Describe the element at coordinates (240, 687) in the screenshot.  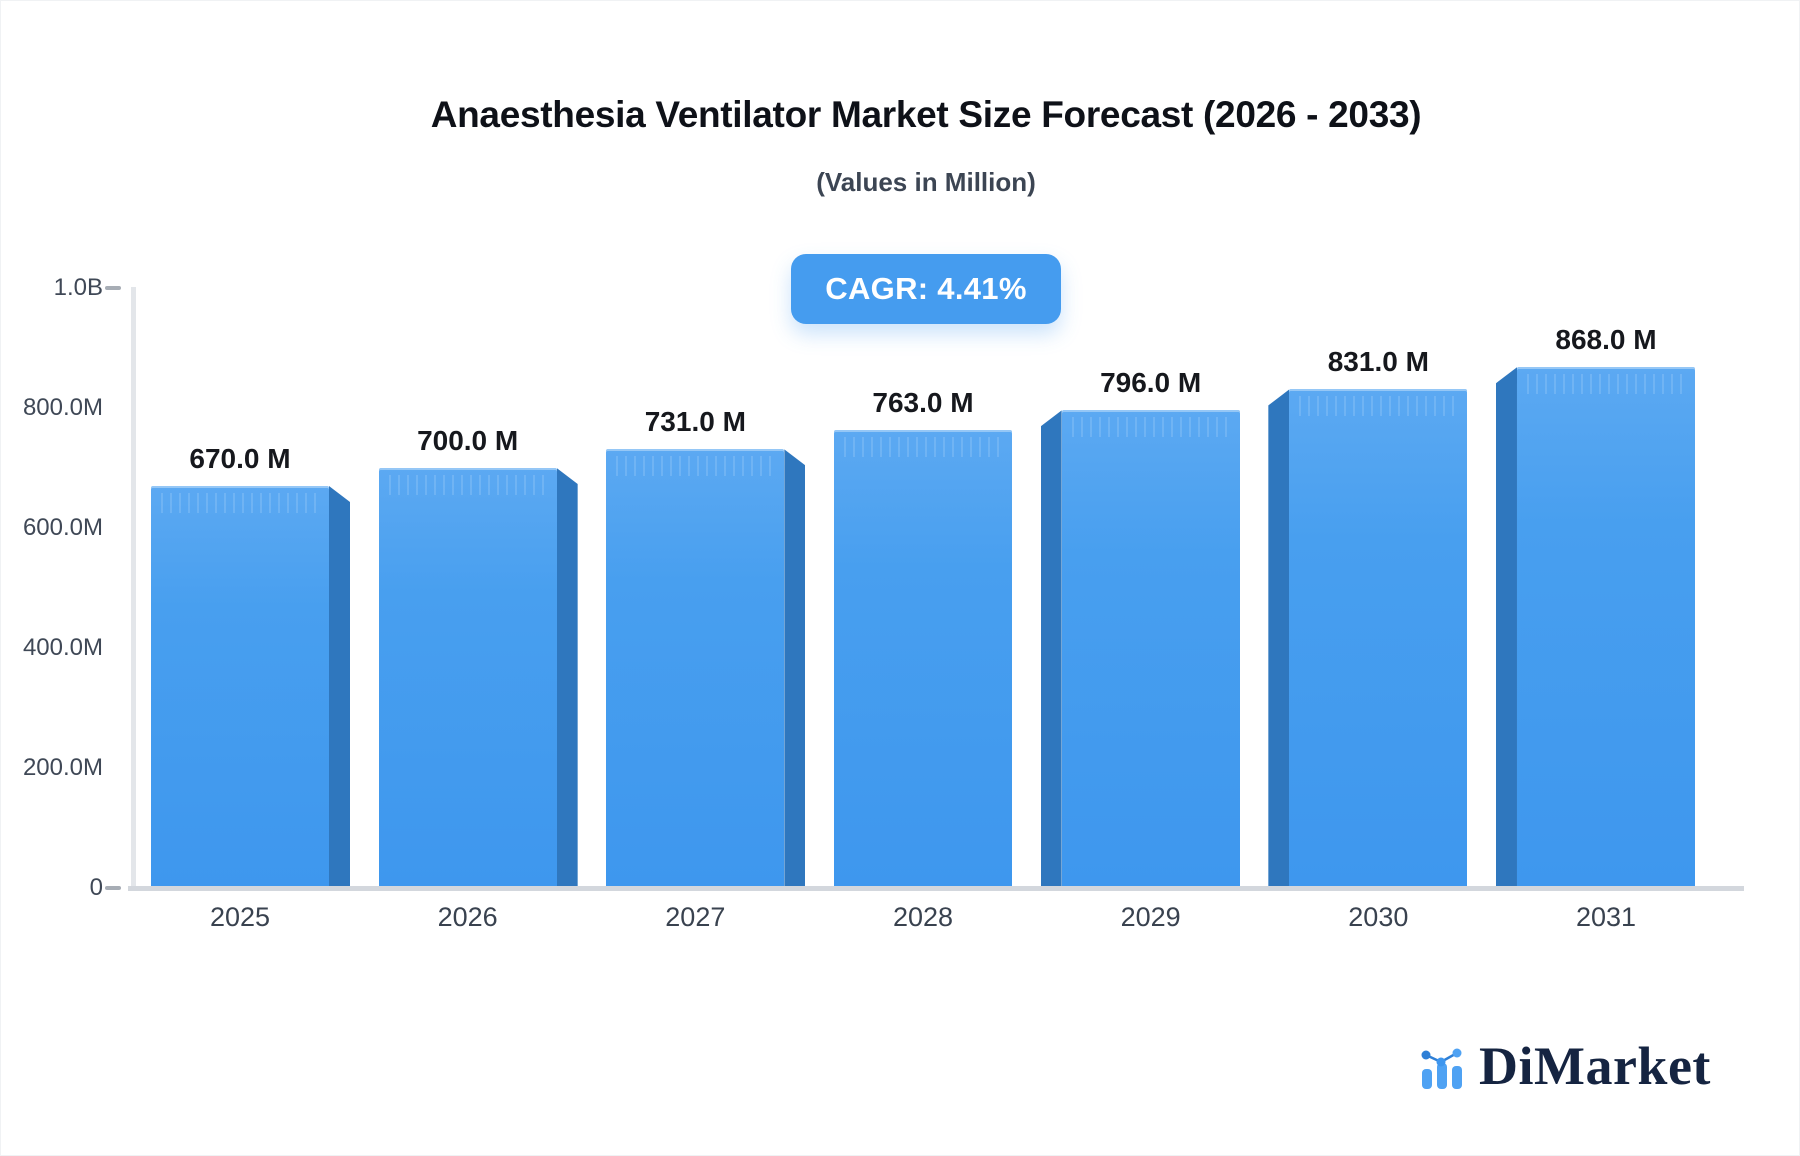
I see `bar-2025` at that location.